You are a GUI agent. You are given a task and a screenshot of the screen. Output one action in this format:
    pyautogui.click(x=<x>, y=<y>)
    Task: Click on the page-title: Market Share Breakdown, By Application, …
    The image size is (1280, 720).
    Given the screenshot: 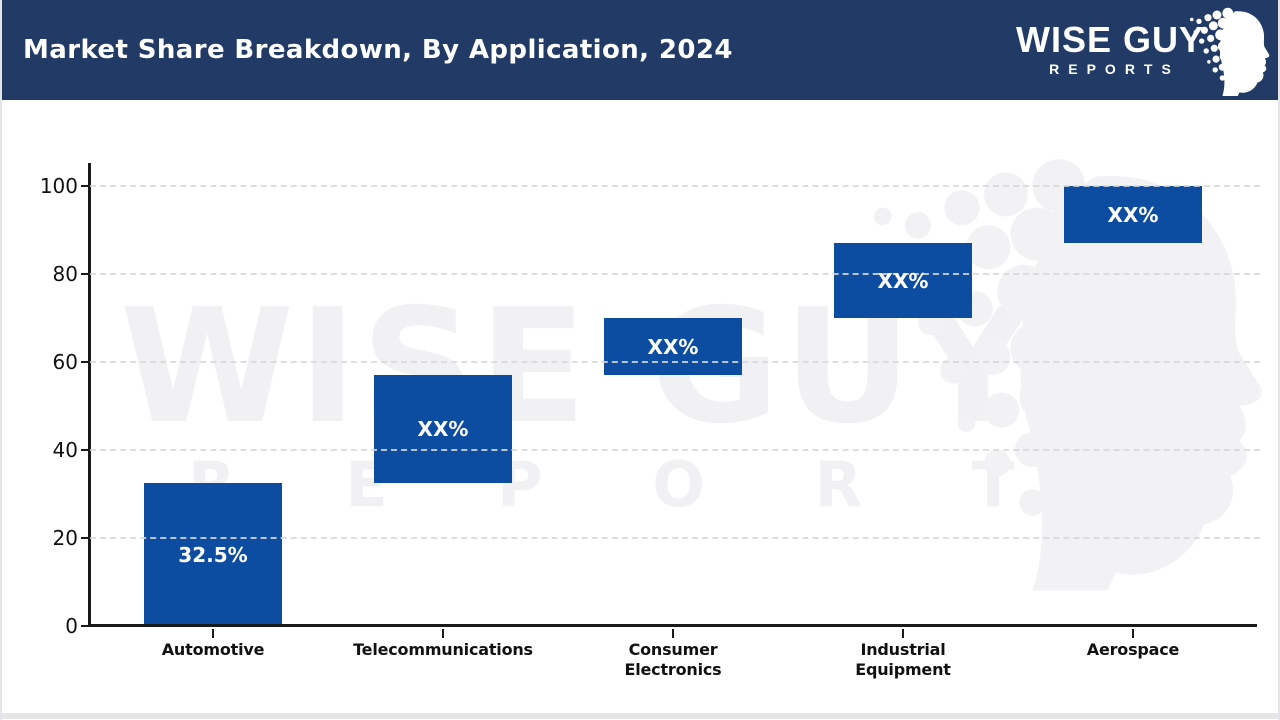 What is the action you would take?
    pyautogui.click(x=378, y=50)
    